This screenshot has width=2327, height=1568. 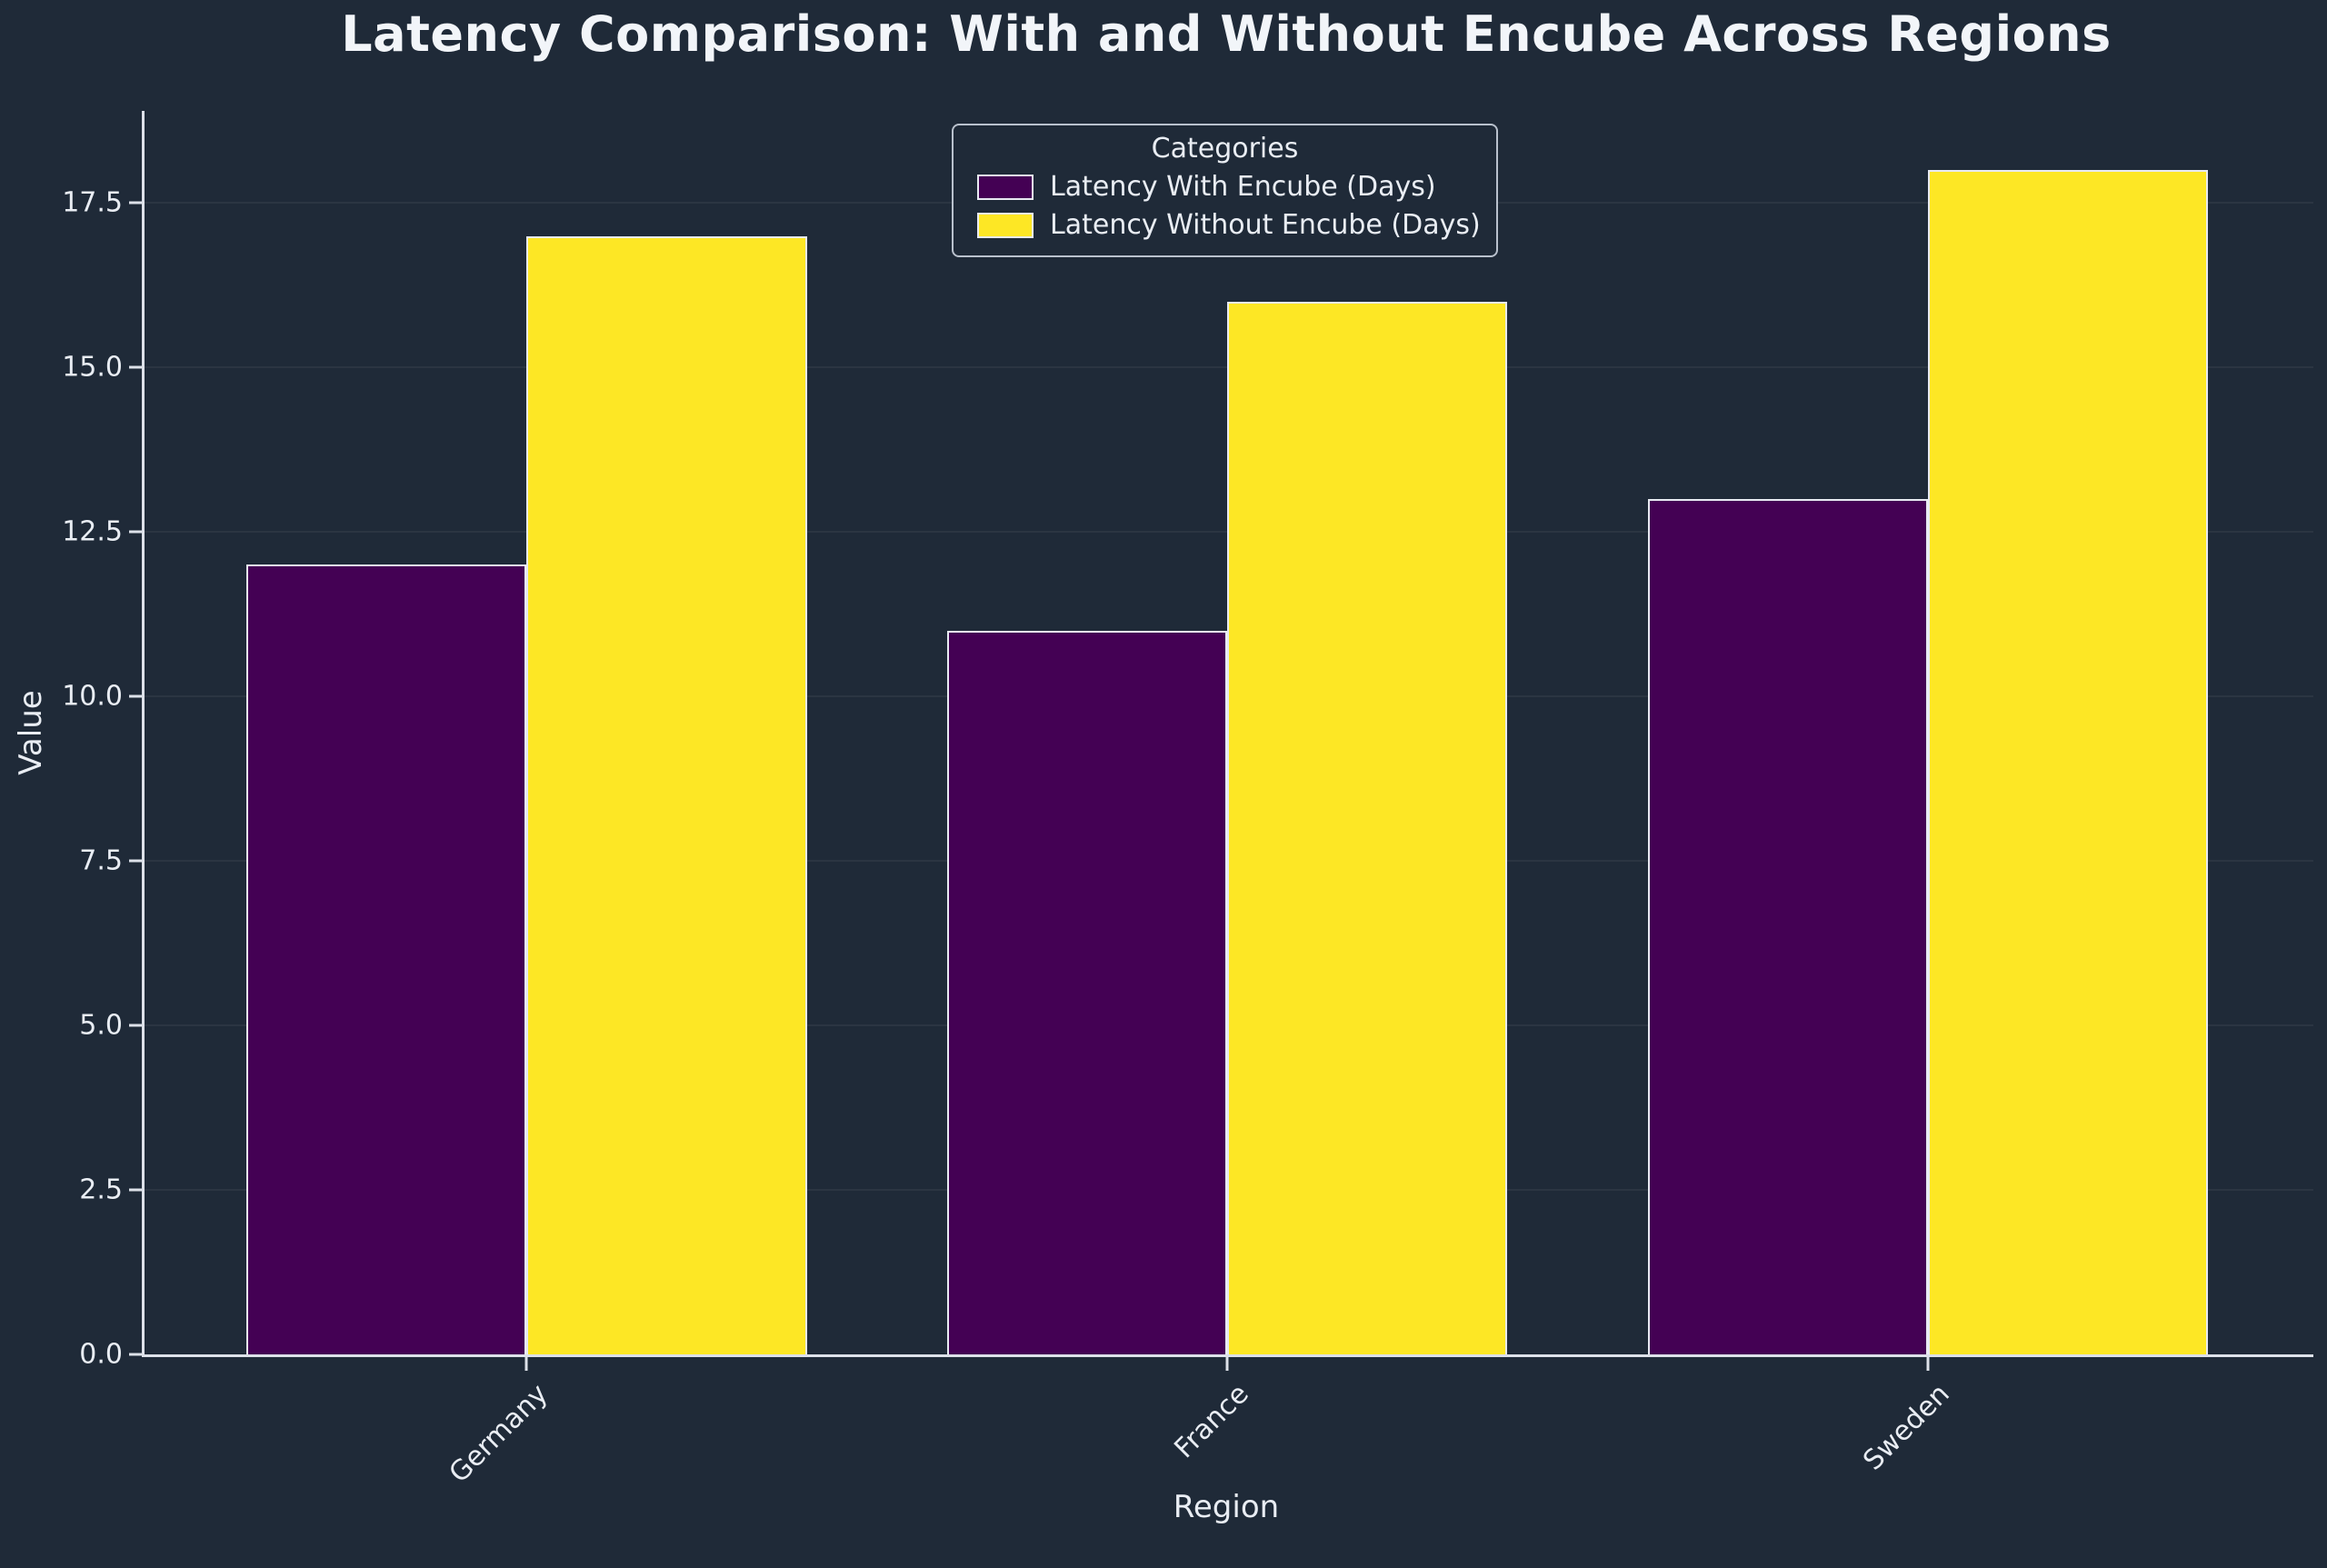 What do you see at coordinates (1906, 1428) in the screenshot?
I see `x-tick-label-sweden: Sweden` at bounding box center [1906, 1428].